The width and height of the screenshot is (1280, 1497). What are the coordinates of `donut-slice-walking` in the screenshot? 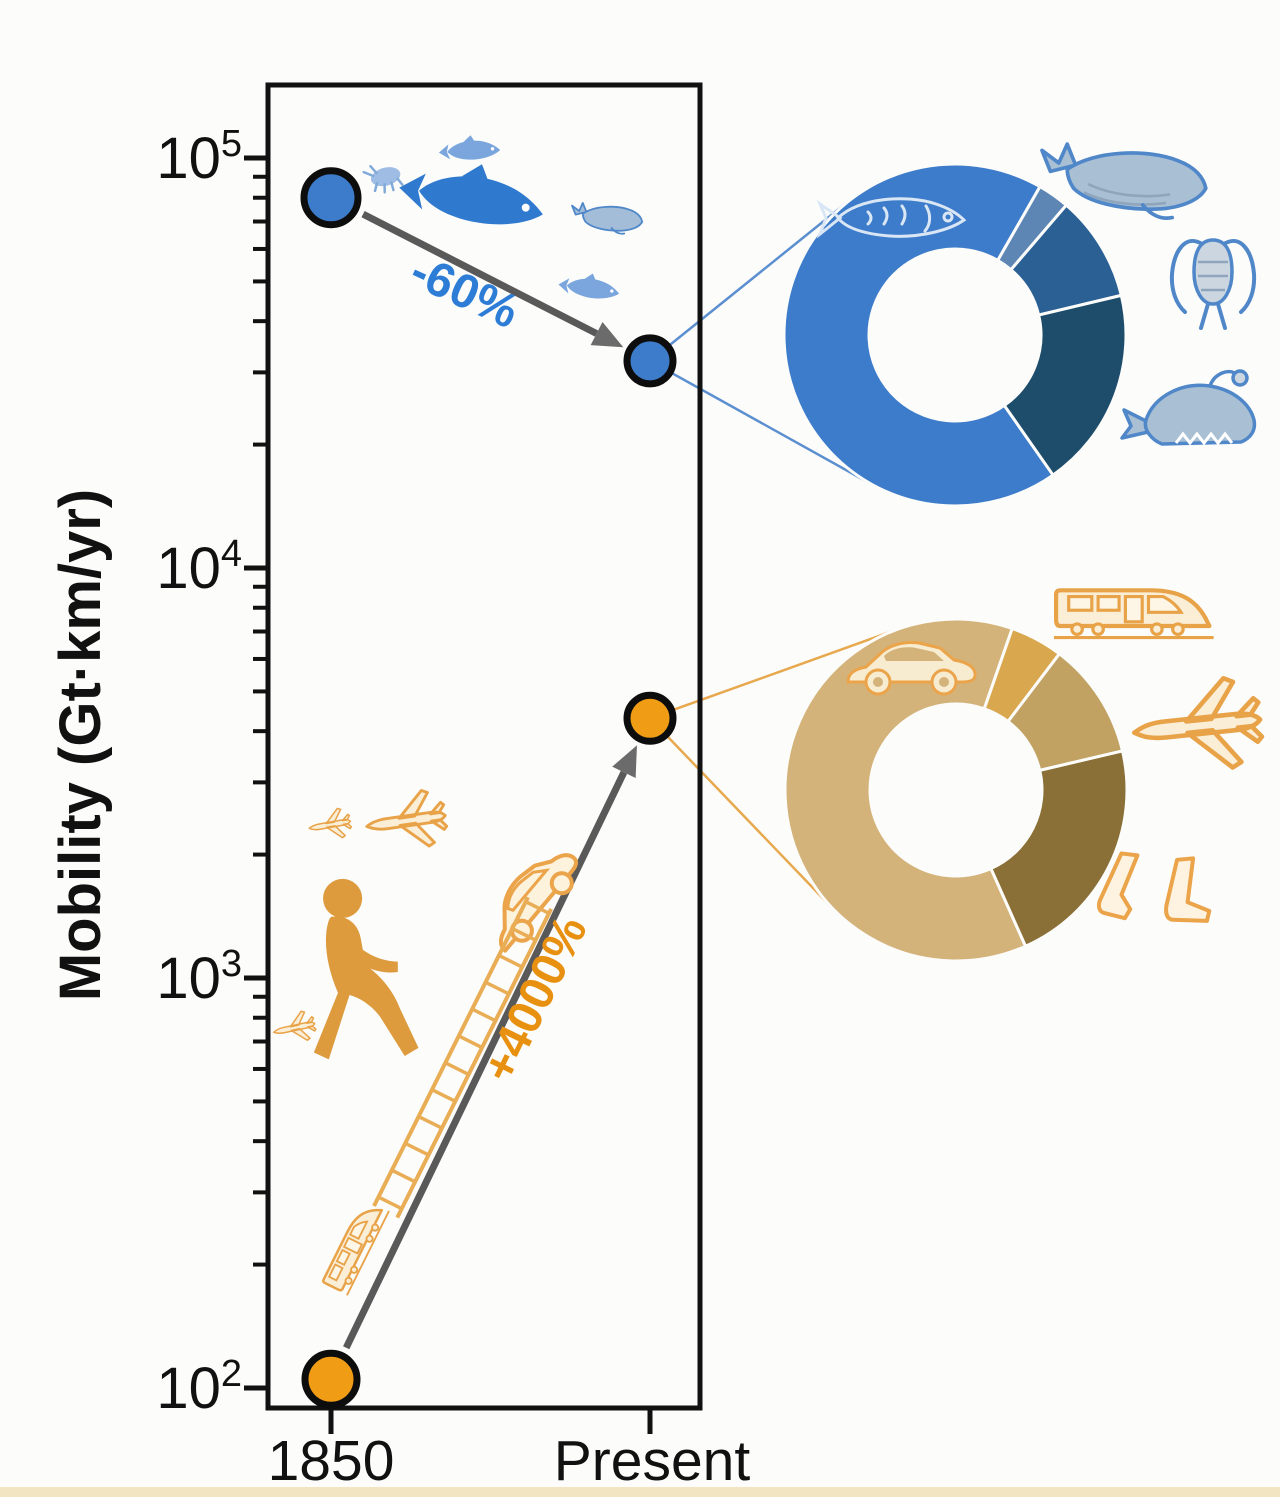 It's located at (1059, 848).